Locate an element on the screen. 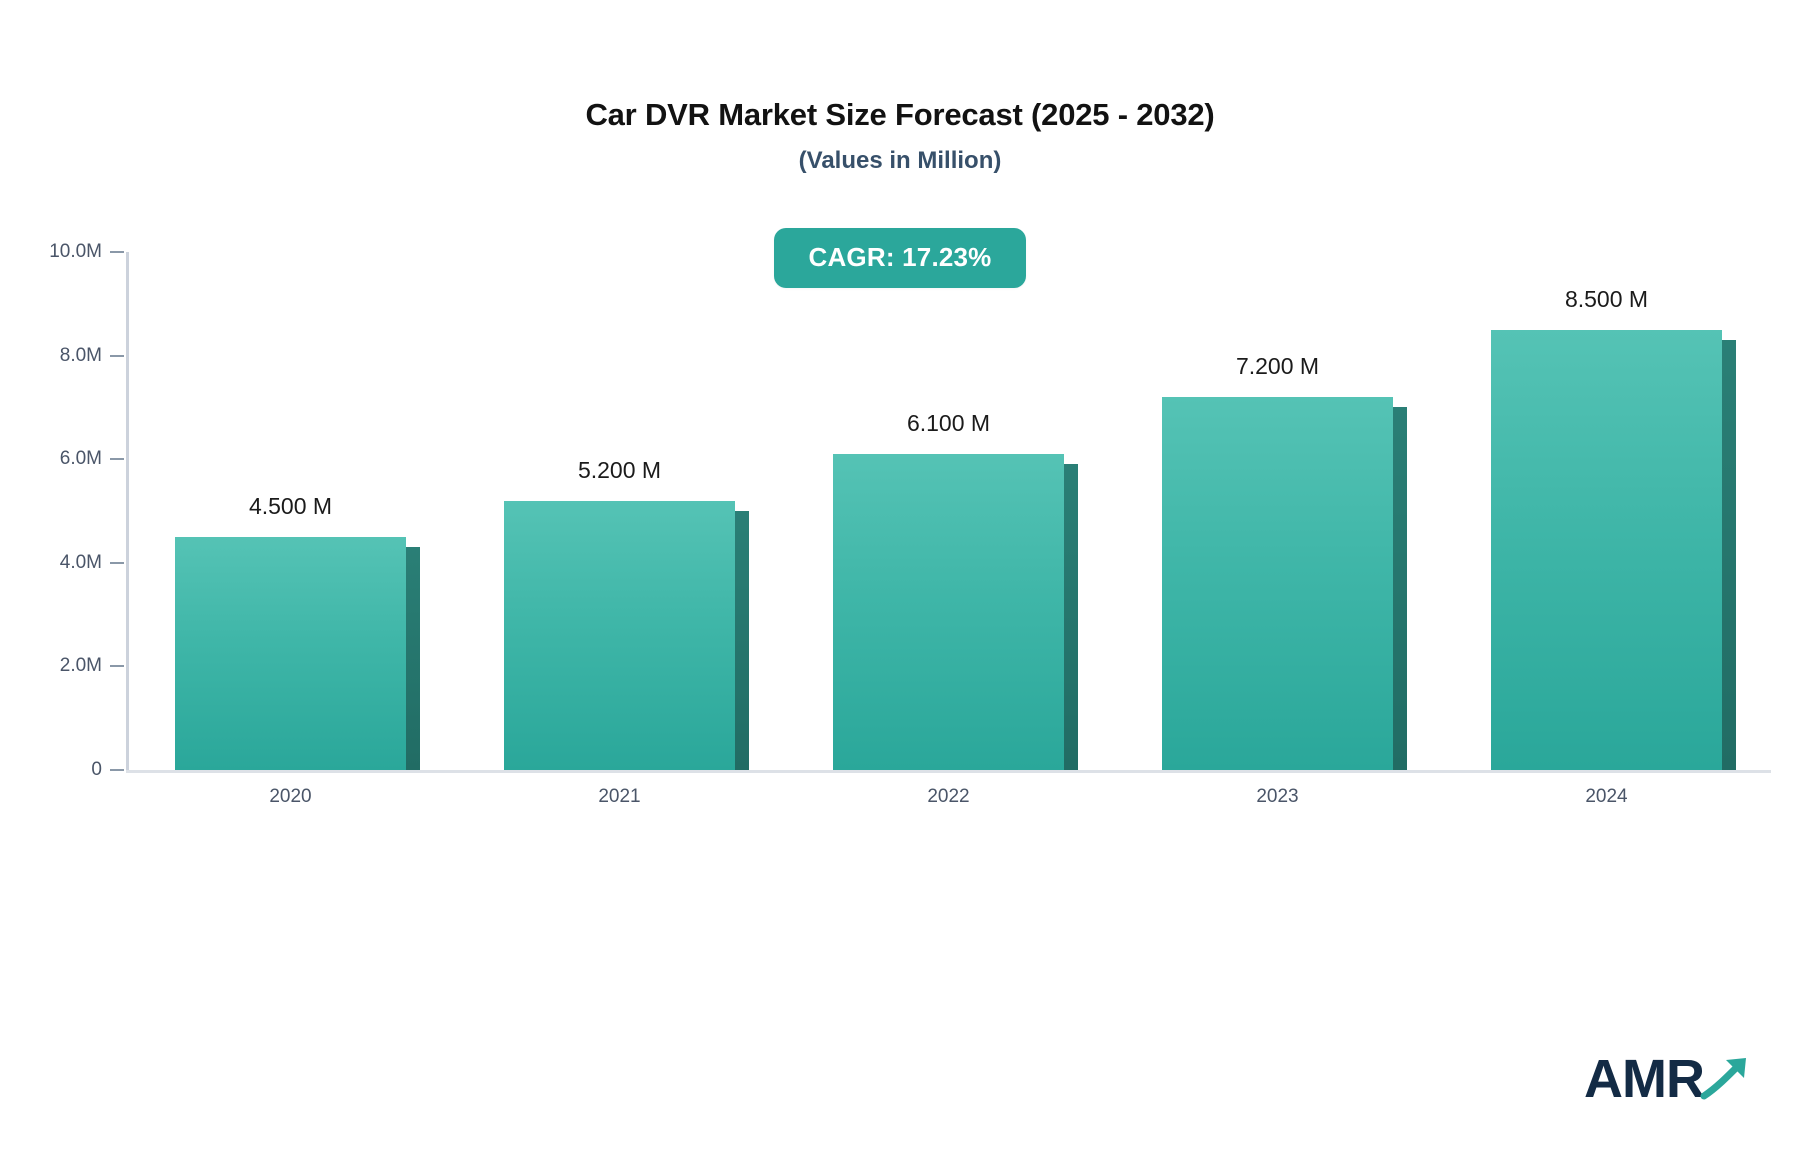  chart-subtitle: (Values in Million) is located at coordinates (900, 161).